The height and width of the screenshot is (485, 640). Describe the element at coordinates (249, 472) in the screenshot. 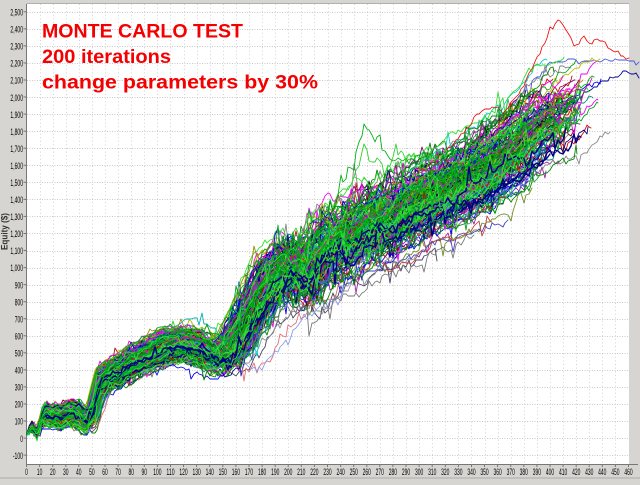

I see `svg-text: 170` at that location.